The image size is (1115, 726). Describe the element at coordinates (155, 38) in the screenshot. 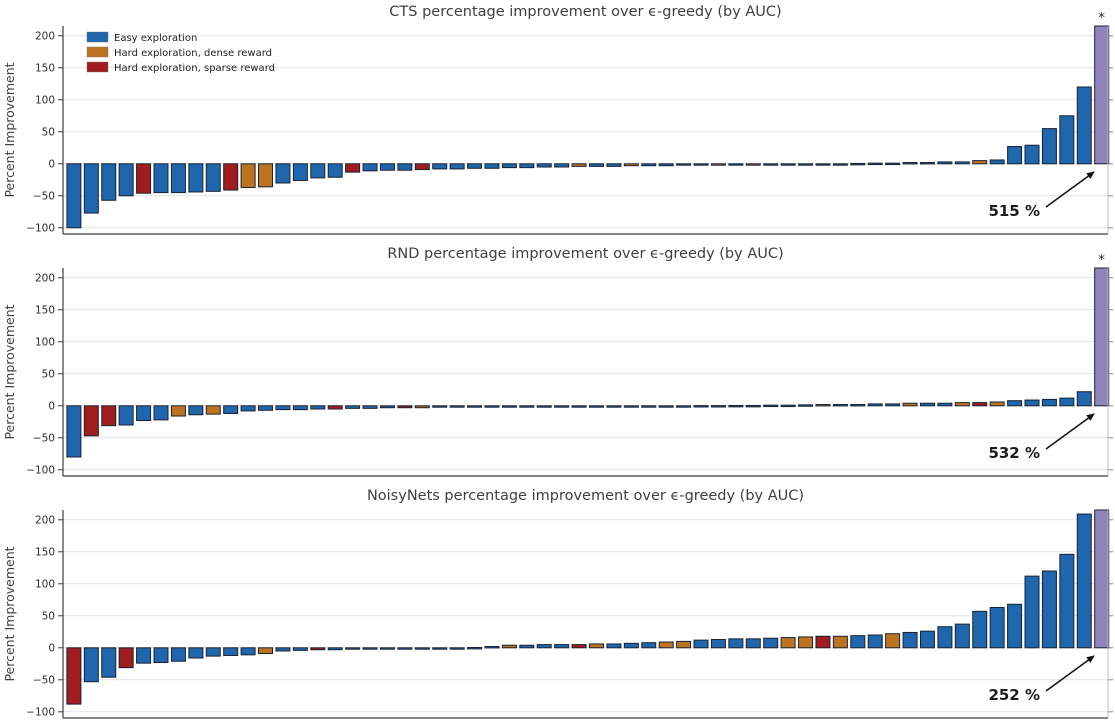

I see `legend-label: Easy exploration` at that location.